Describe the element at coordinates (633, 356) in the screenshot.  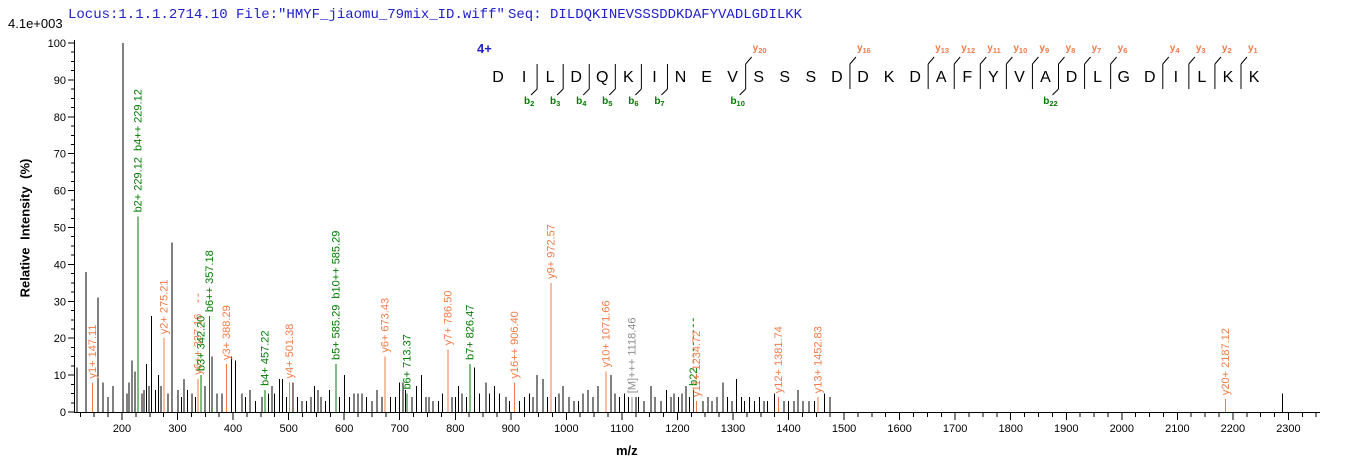
I see `peak-label: [M]+++ 1118.46` at that location.